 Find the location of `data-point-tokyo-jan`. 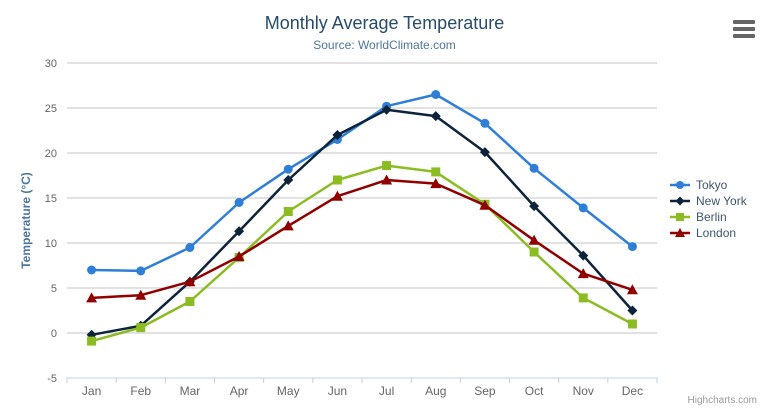

data-point-tokyo-jan is located at coordinates (92, 270).